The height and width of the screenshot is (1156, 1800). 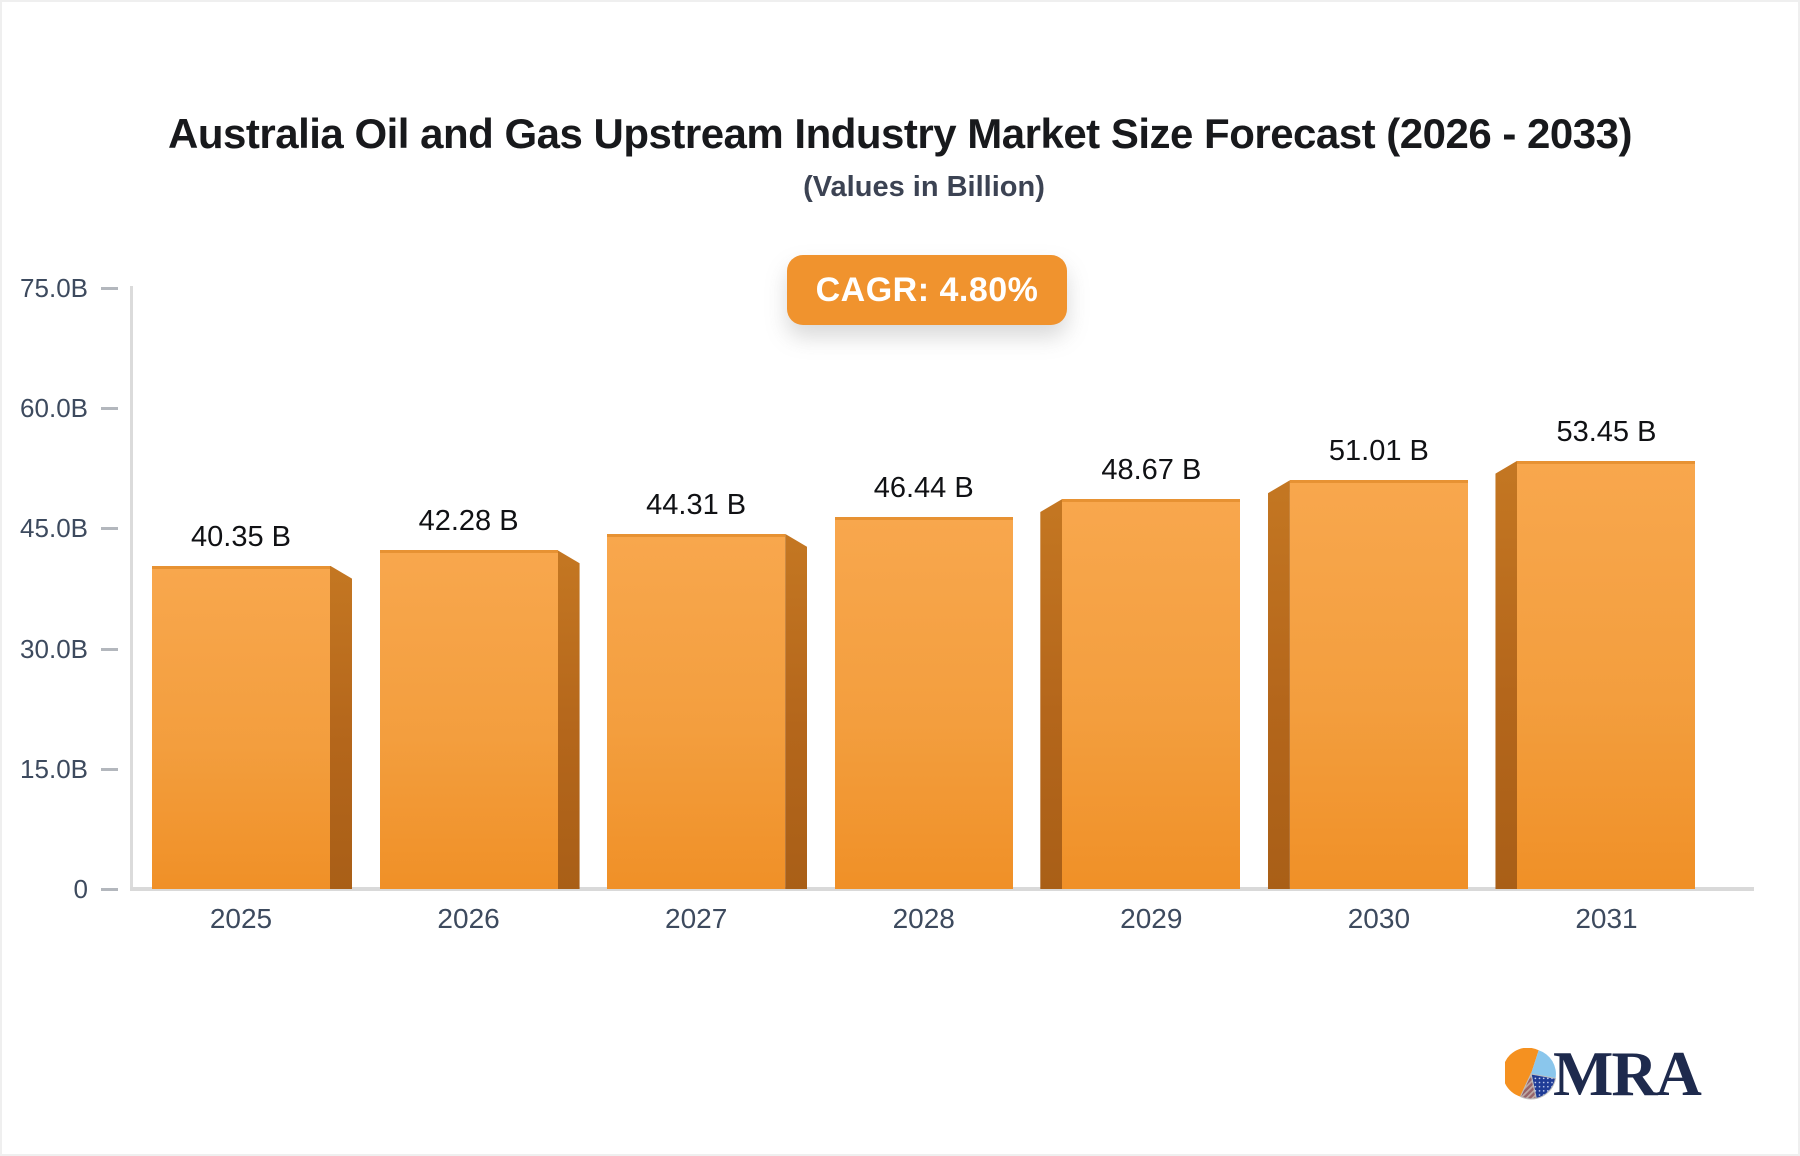 What do you see at coordinates (1606, 674) in the screenshot?
I see `bar-2031` at bounding box center [1606, 674].